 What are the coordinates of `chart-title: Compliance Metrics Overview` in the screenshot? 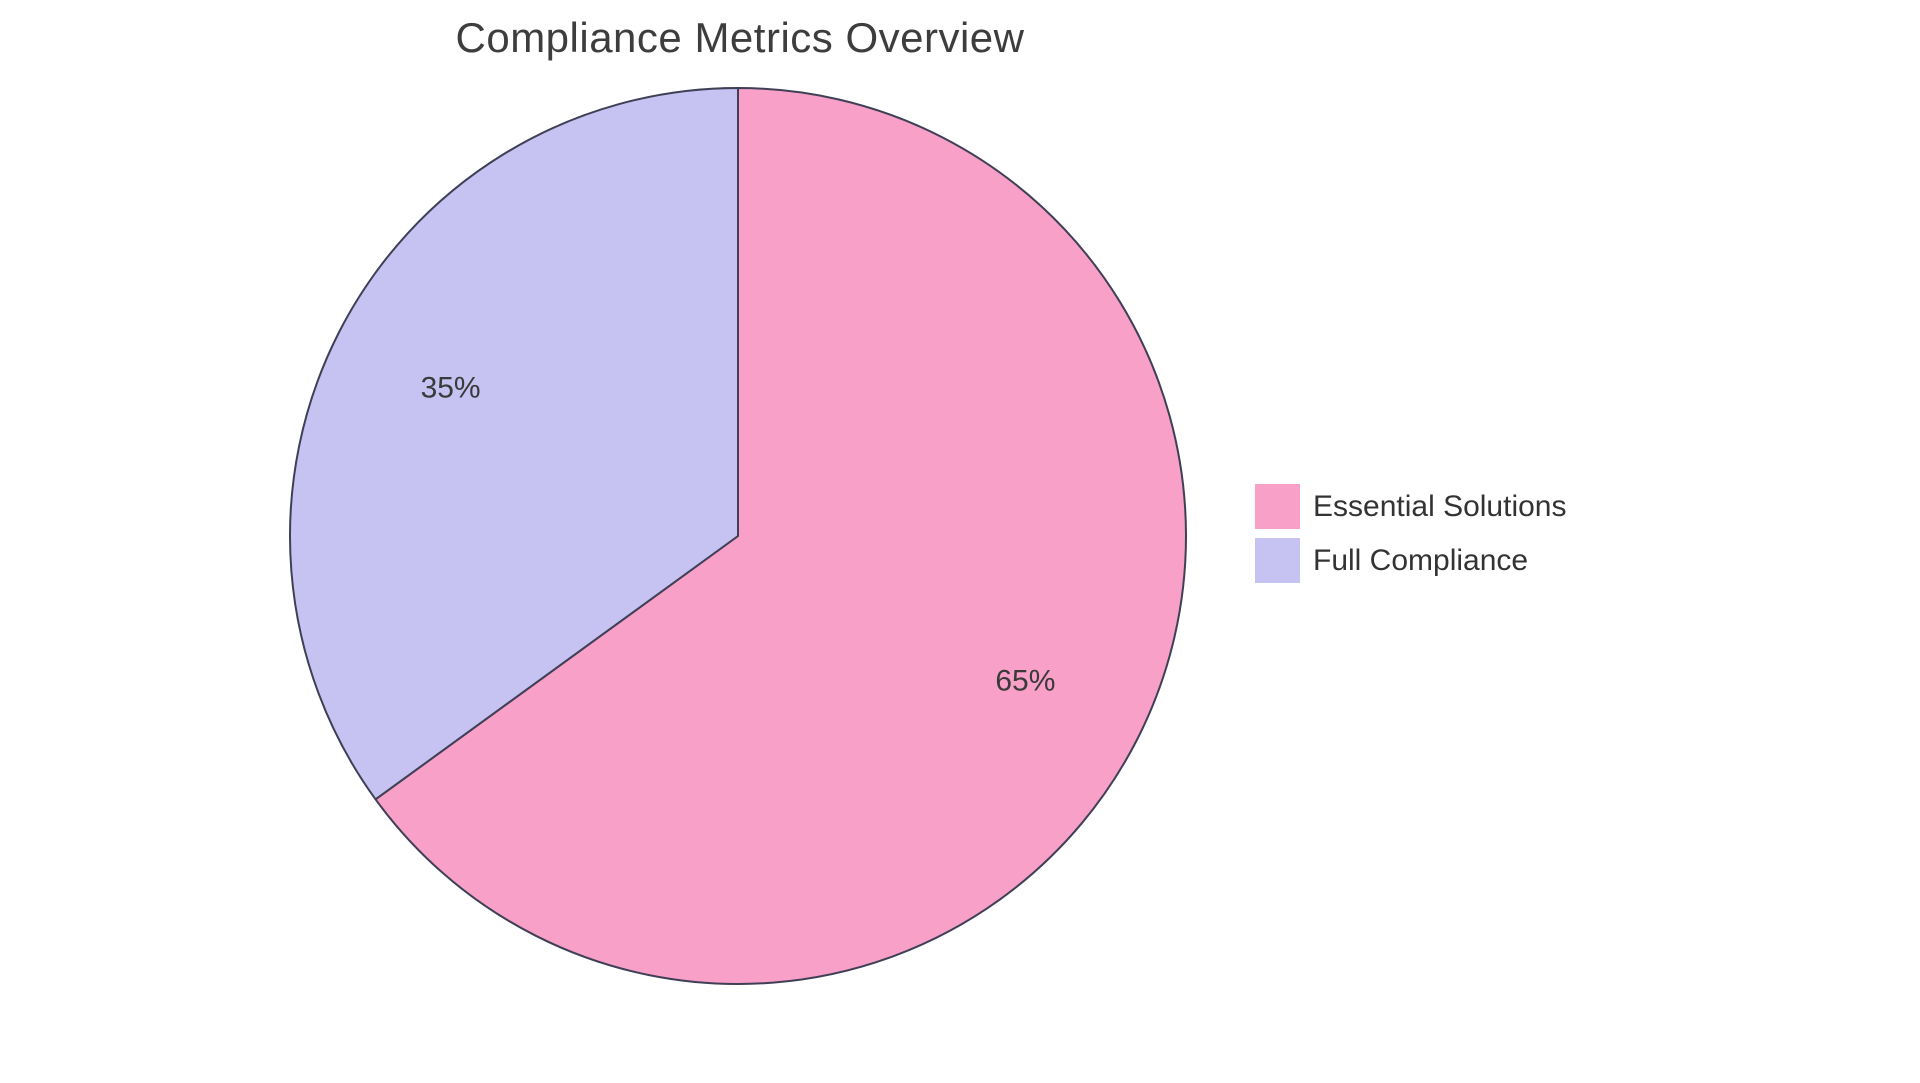 It's located at (740, 37).